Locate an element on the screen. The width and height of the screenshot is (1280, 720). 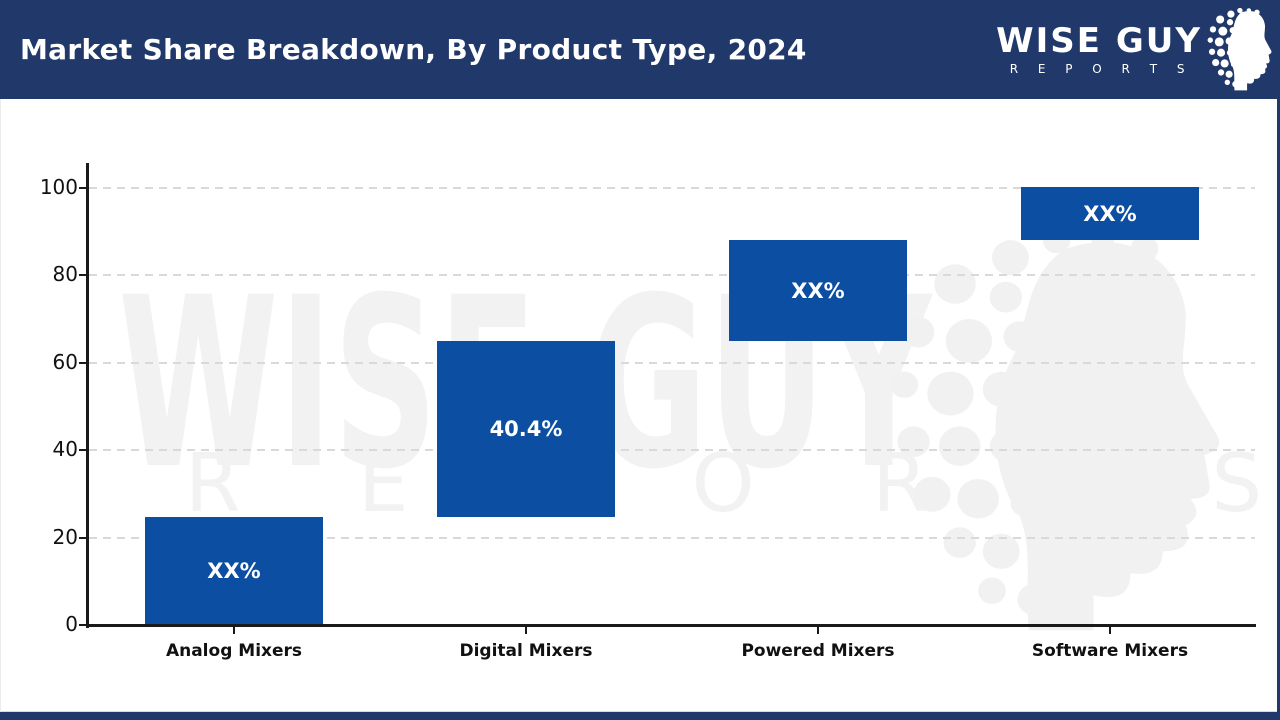
y-tick-label: 40 is located at coordinates (65, 449).